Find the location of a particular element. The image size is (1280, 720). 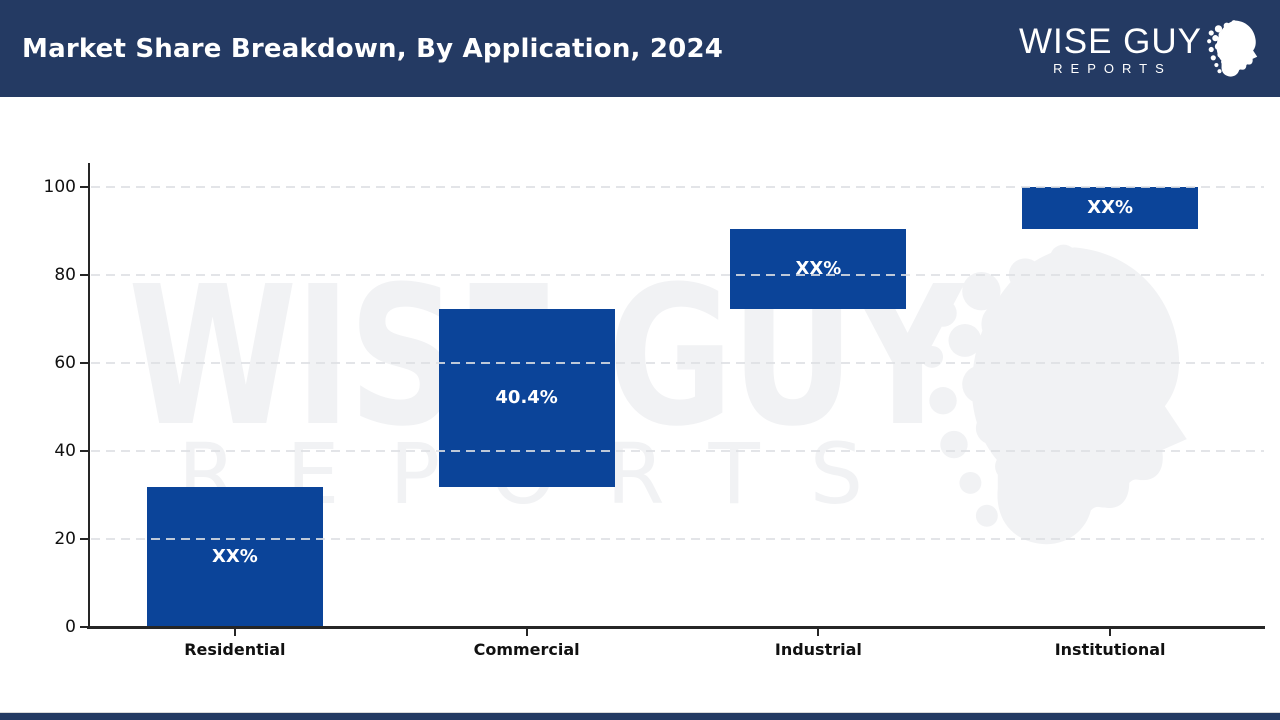

bar-institutional is located at coordinates (1110, 208).